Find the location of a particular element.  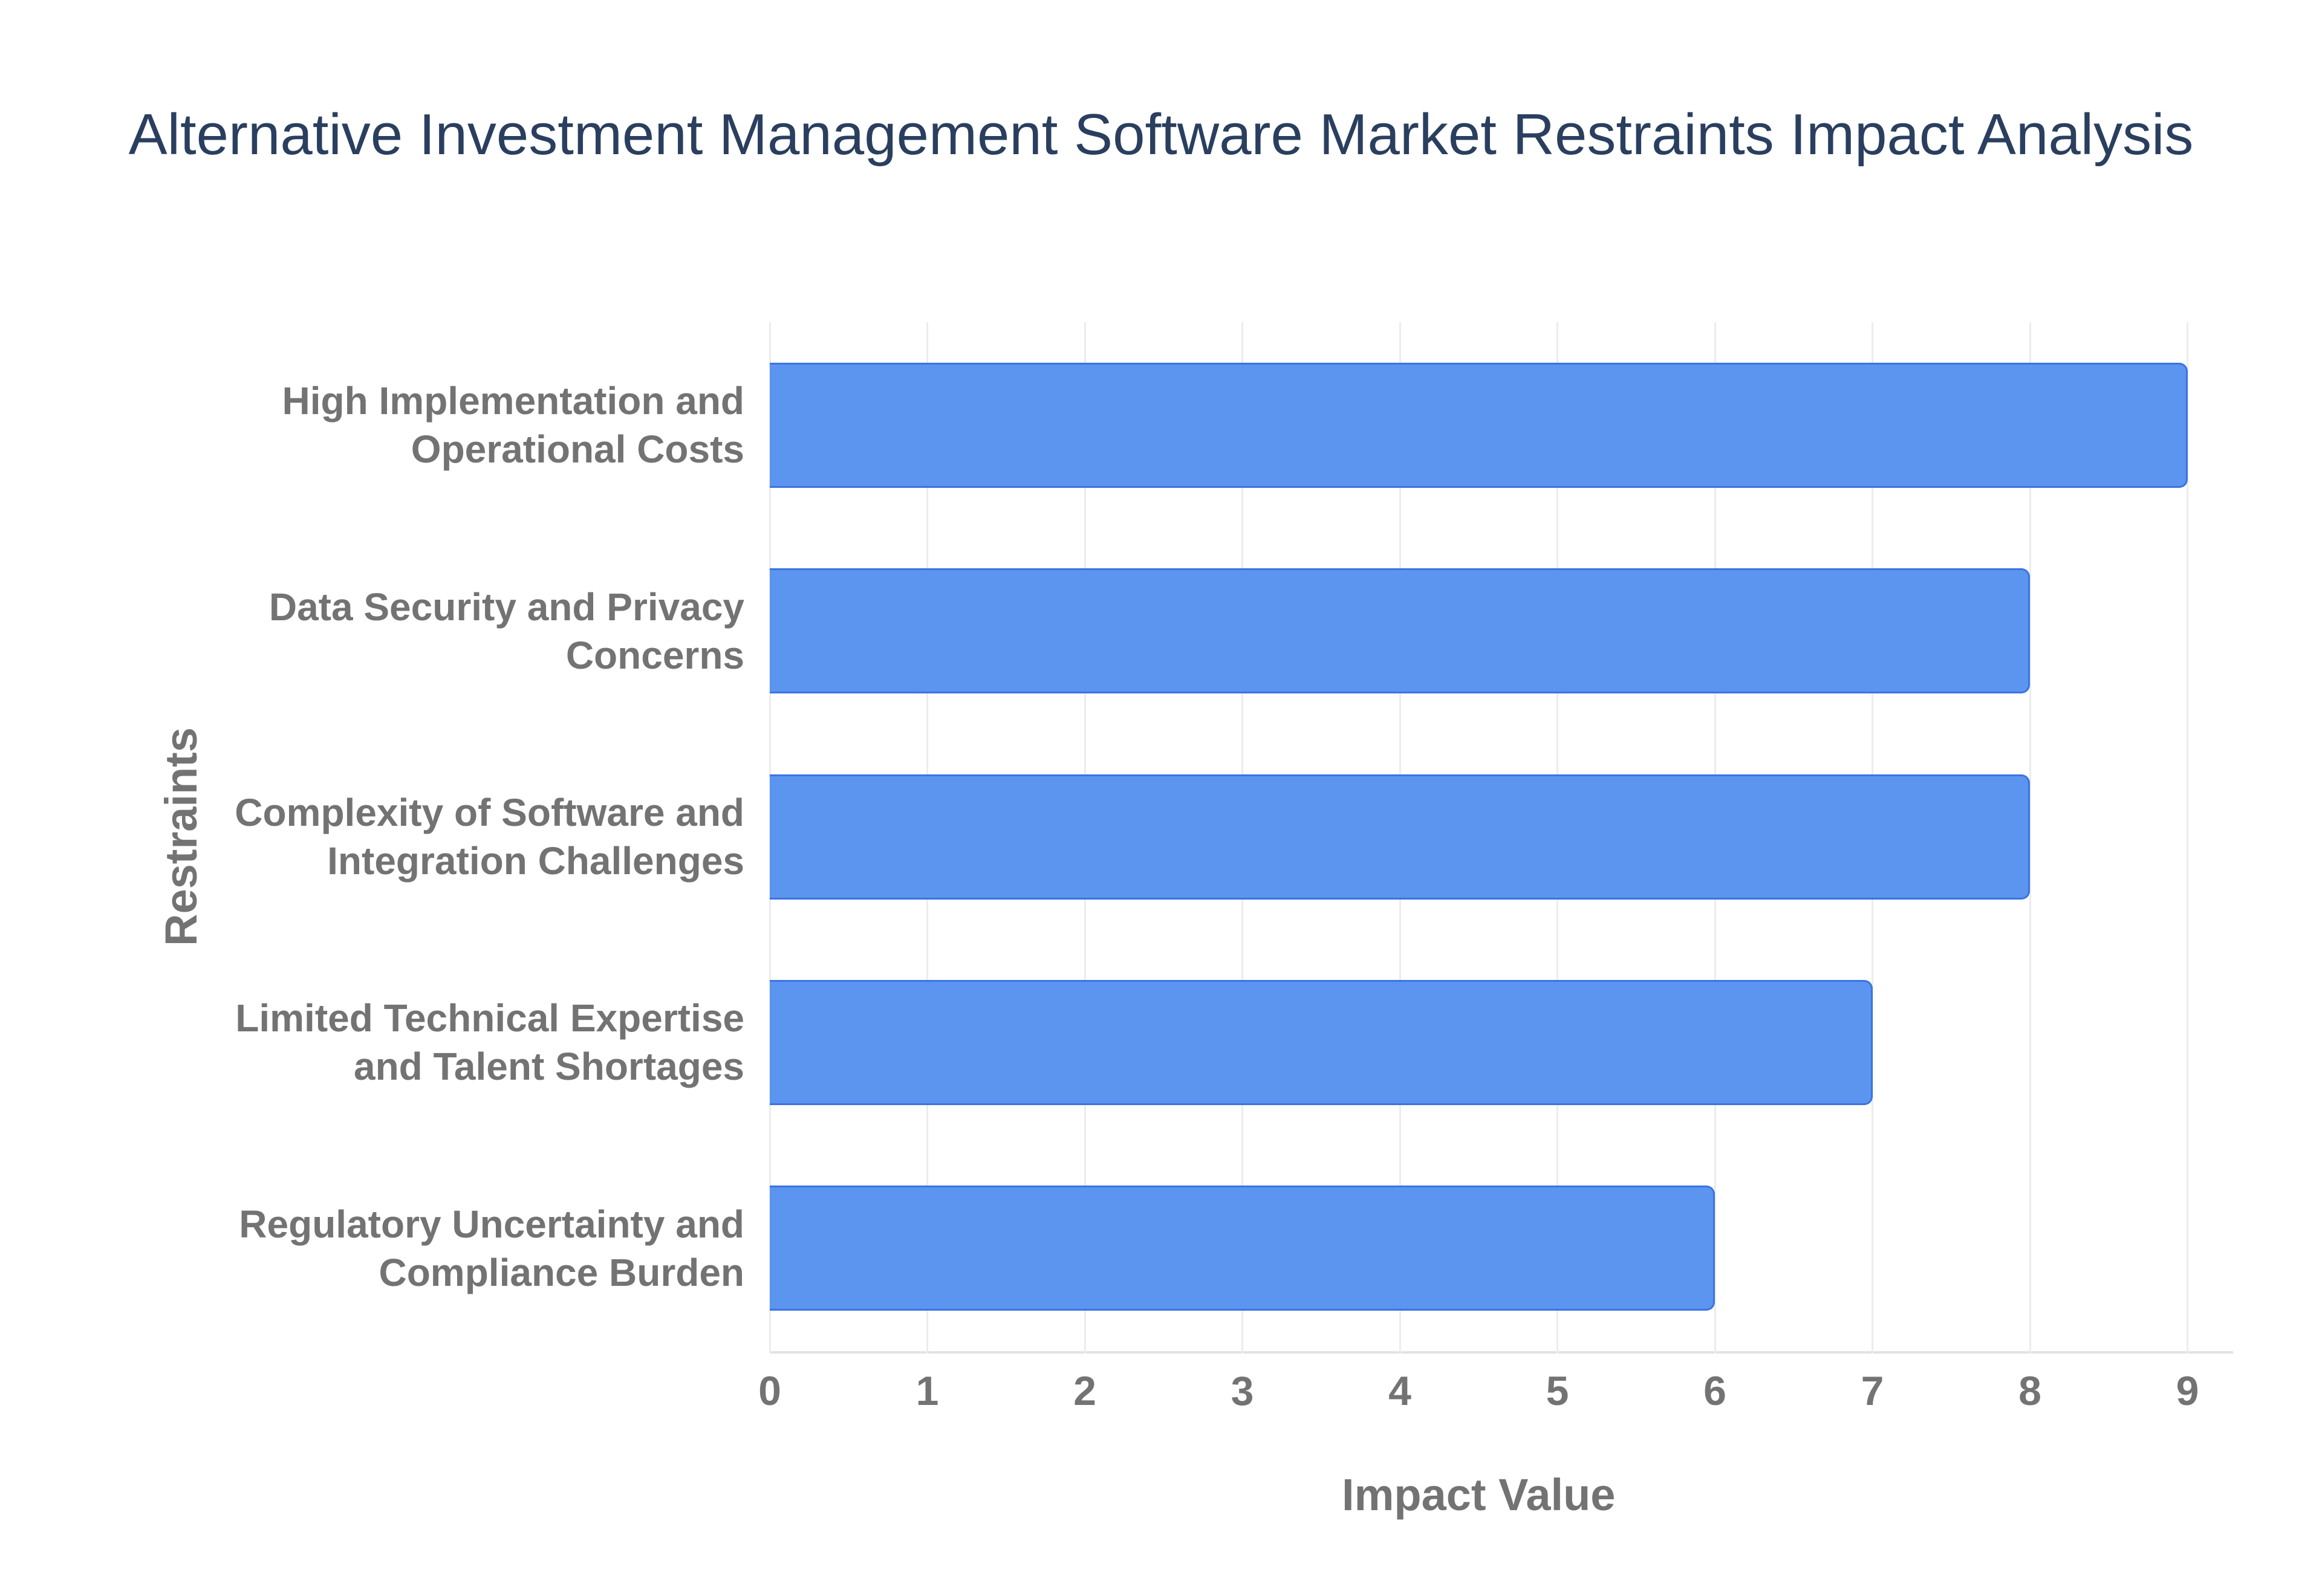

x-tick-label-3: 3 is located at coordinates (1242, 1391).